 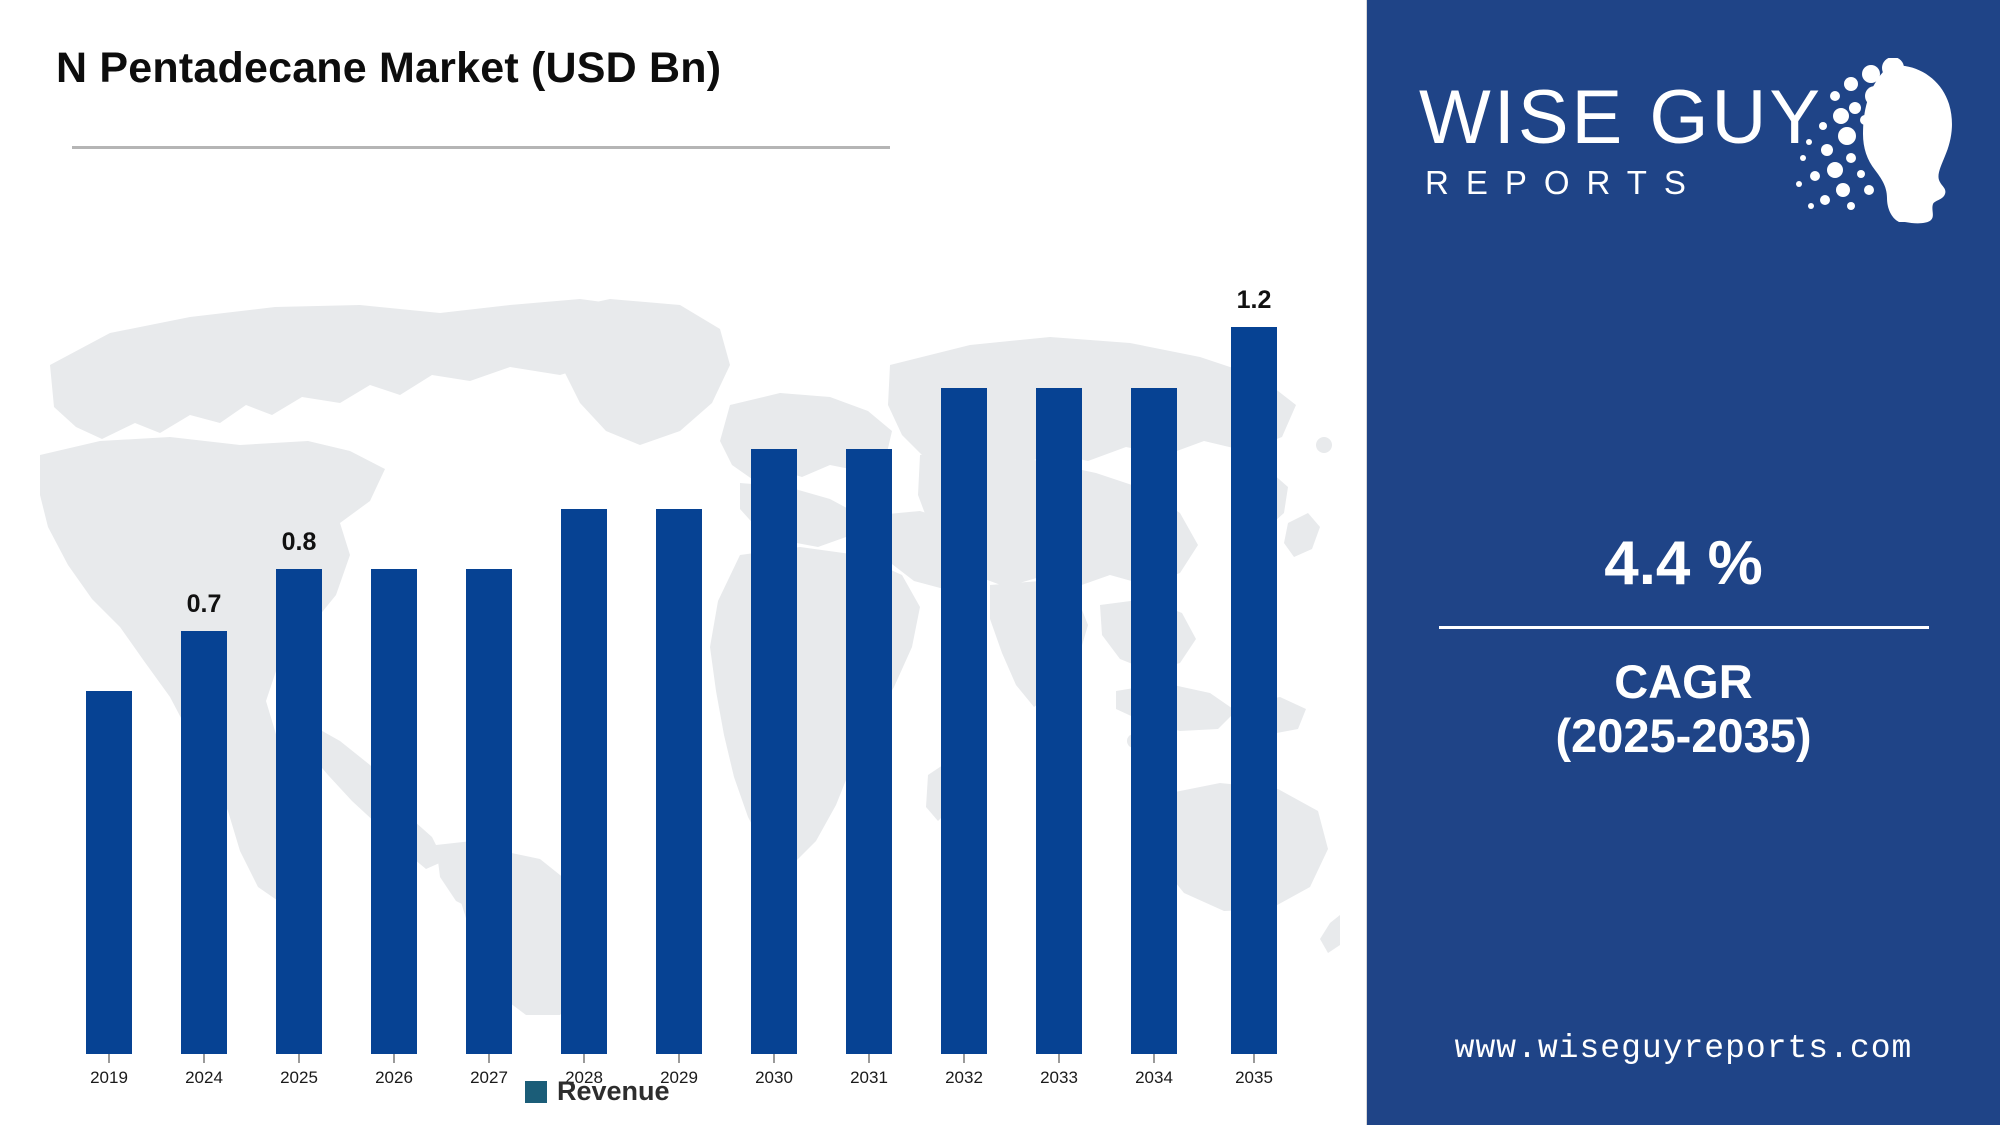 What do you see at coordinates (584, 1077) in the screenshot?
I see `x-label-2028: 2028` at bounding box center [584, 1077].